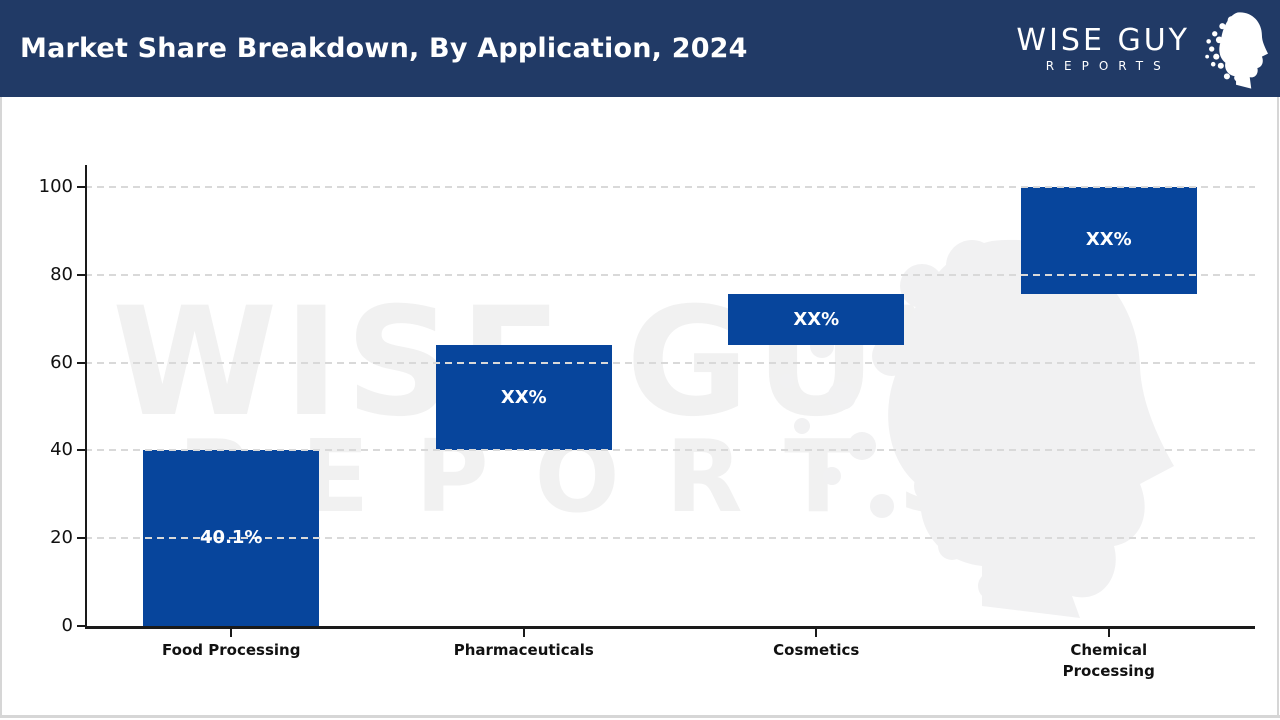 This screenshot has height=720, width=1280. Describe the element at coordinates (86, 396) in the screenshot. I see `y-axis-line` at that location.